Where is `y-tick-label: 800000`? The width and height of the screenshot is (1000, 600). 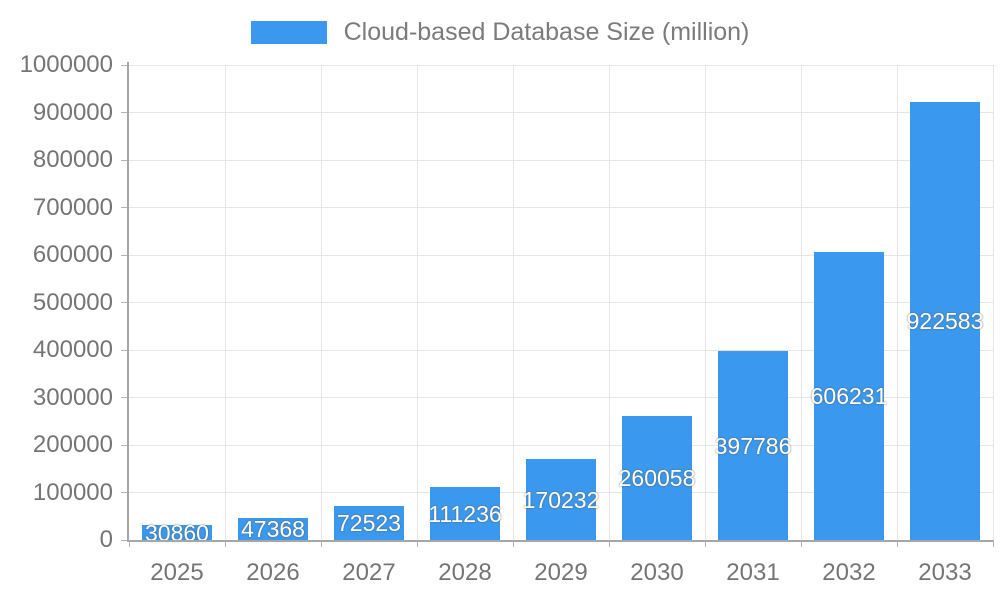 y-tick-label: 800000 is located at coordinates (72, 159).